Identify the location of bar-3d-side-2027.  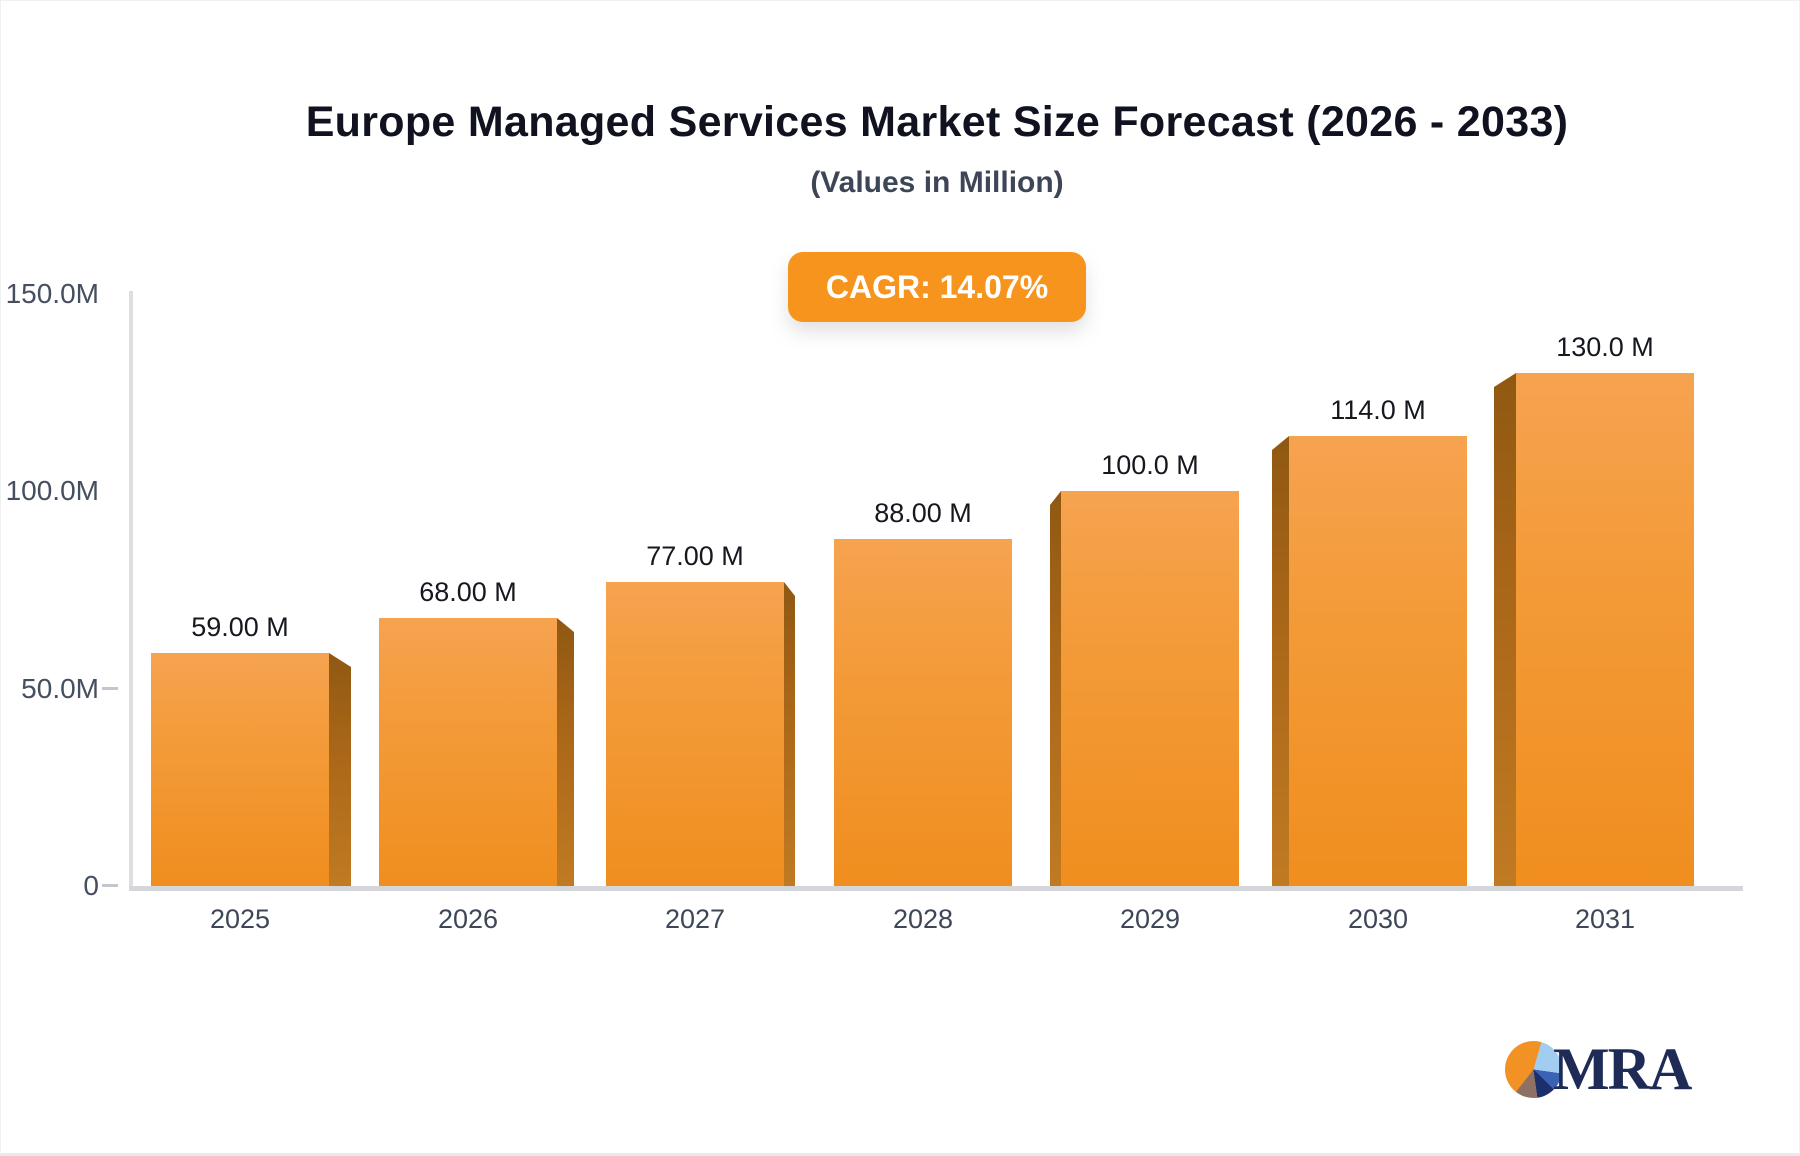
(789, 734).